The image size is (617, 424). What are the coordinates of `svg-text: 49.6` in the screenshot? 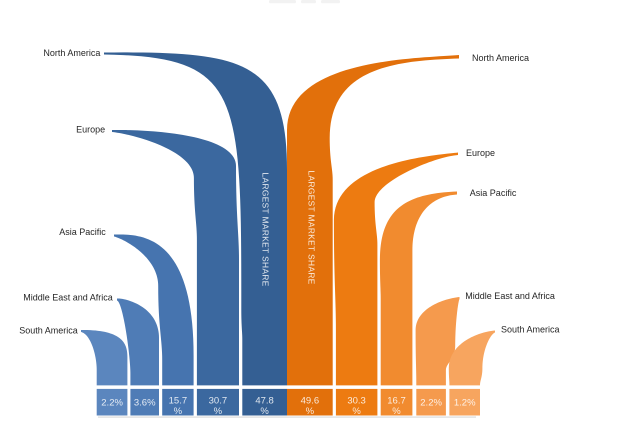 It's located at (310, 401).